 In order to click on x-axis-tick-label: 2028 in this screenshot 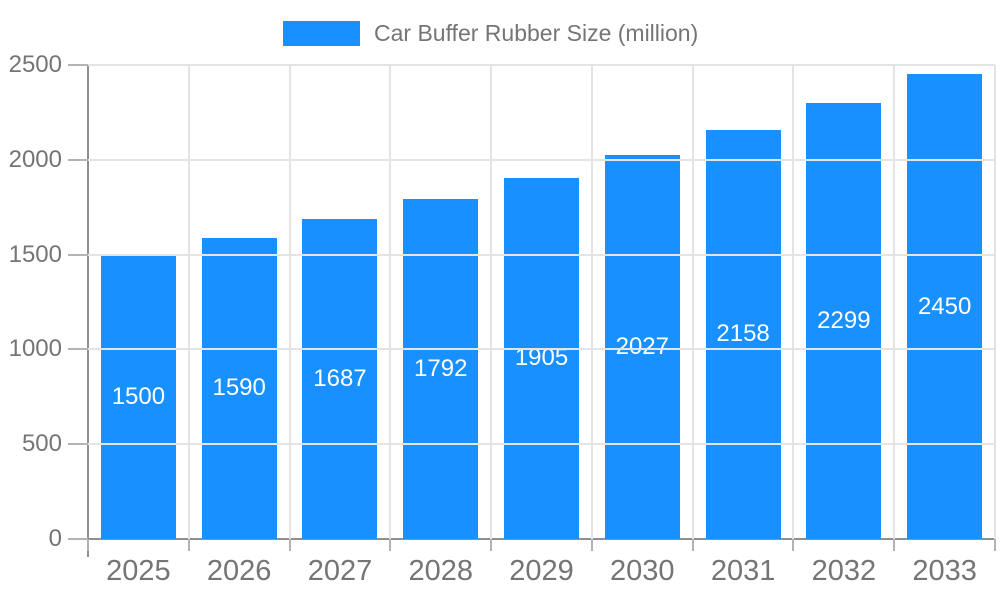, I will do `click(440, 571)`.